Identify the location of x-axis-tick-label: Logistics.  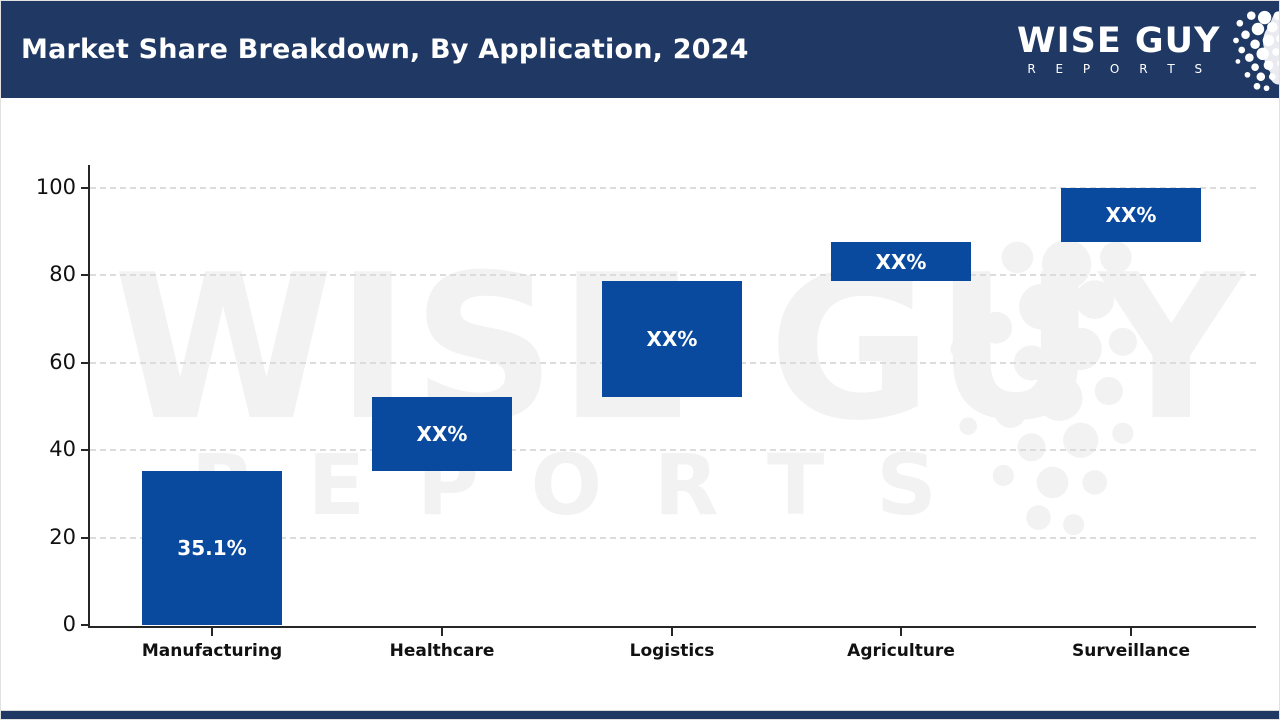
(672, 651).